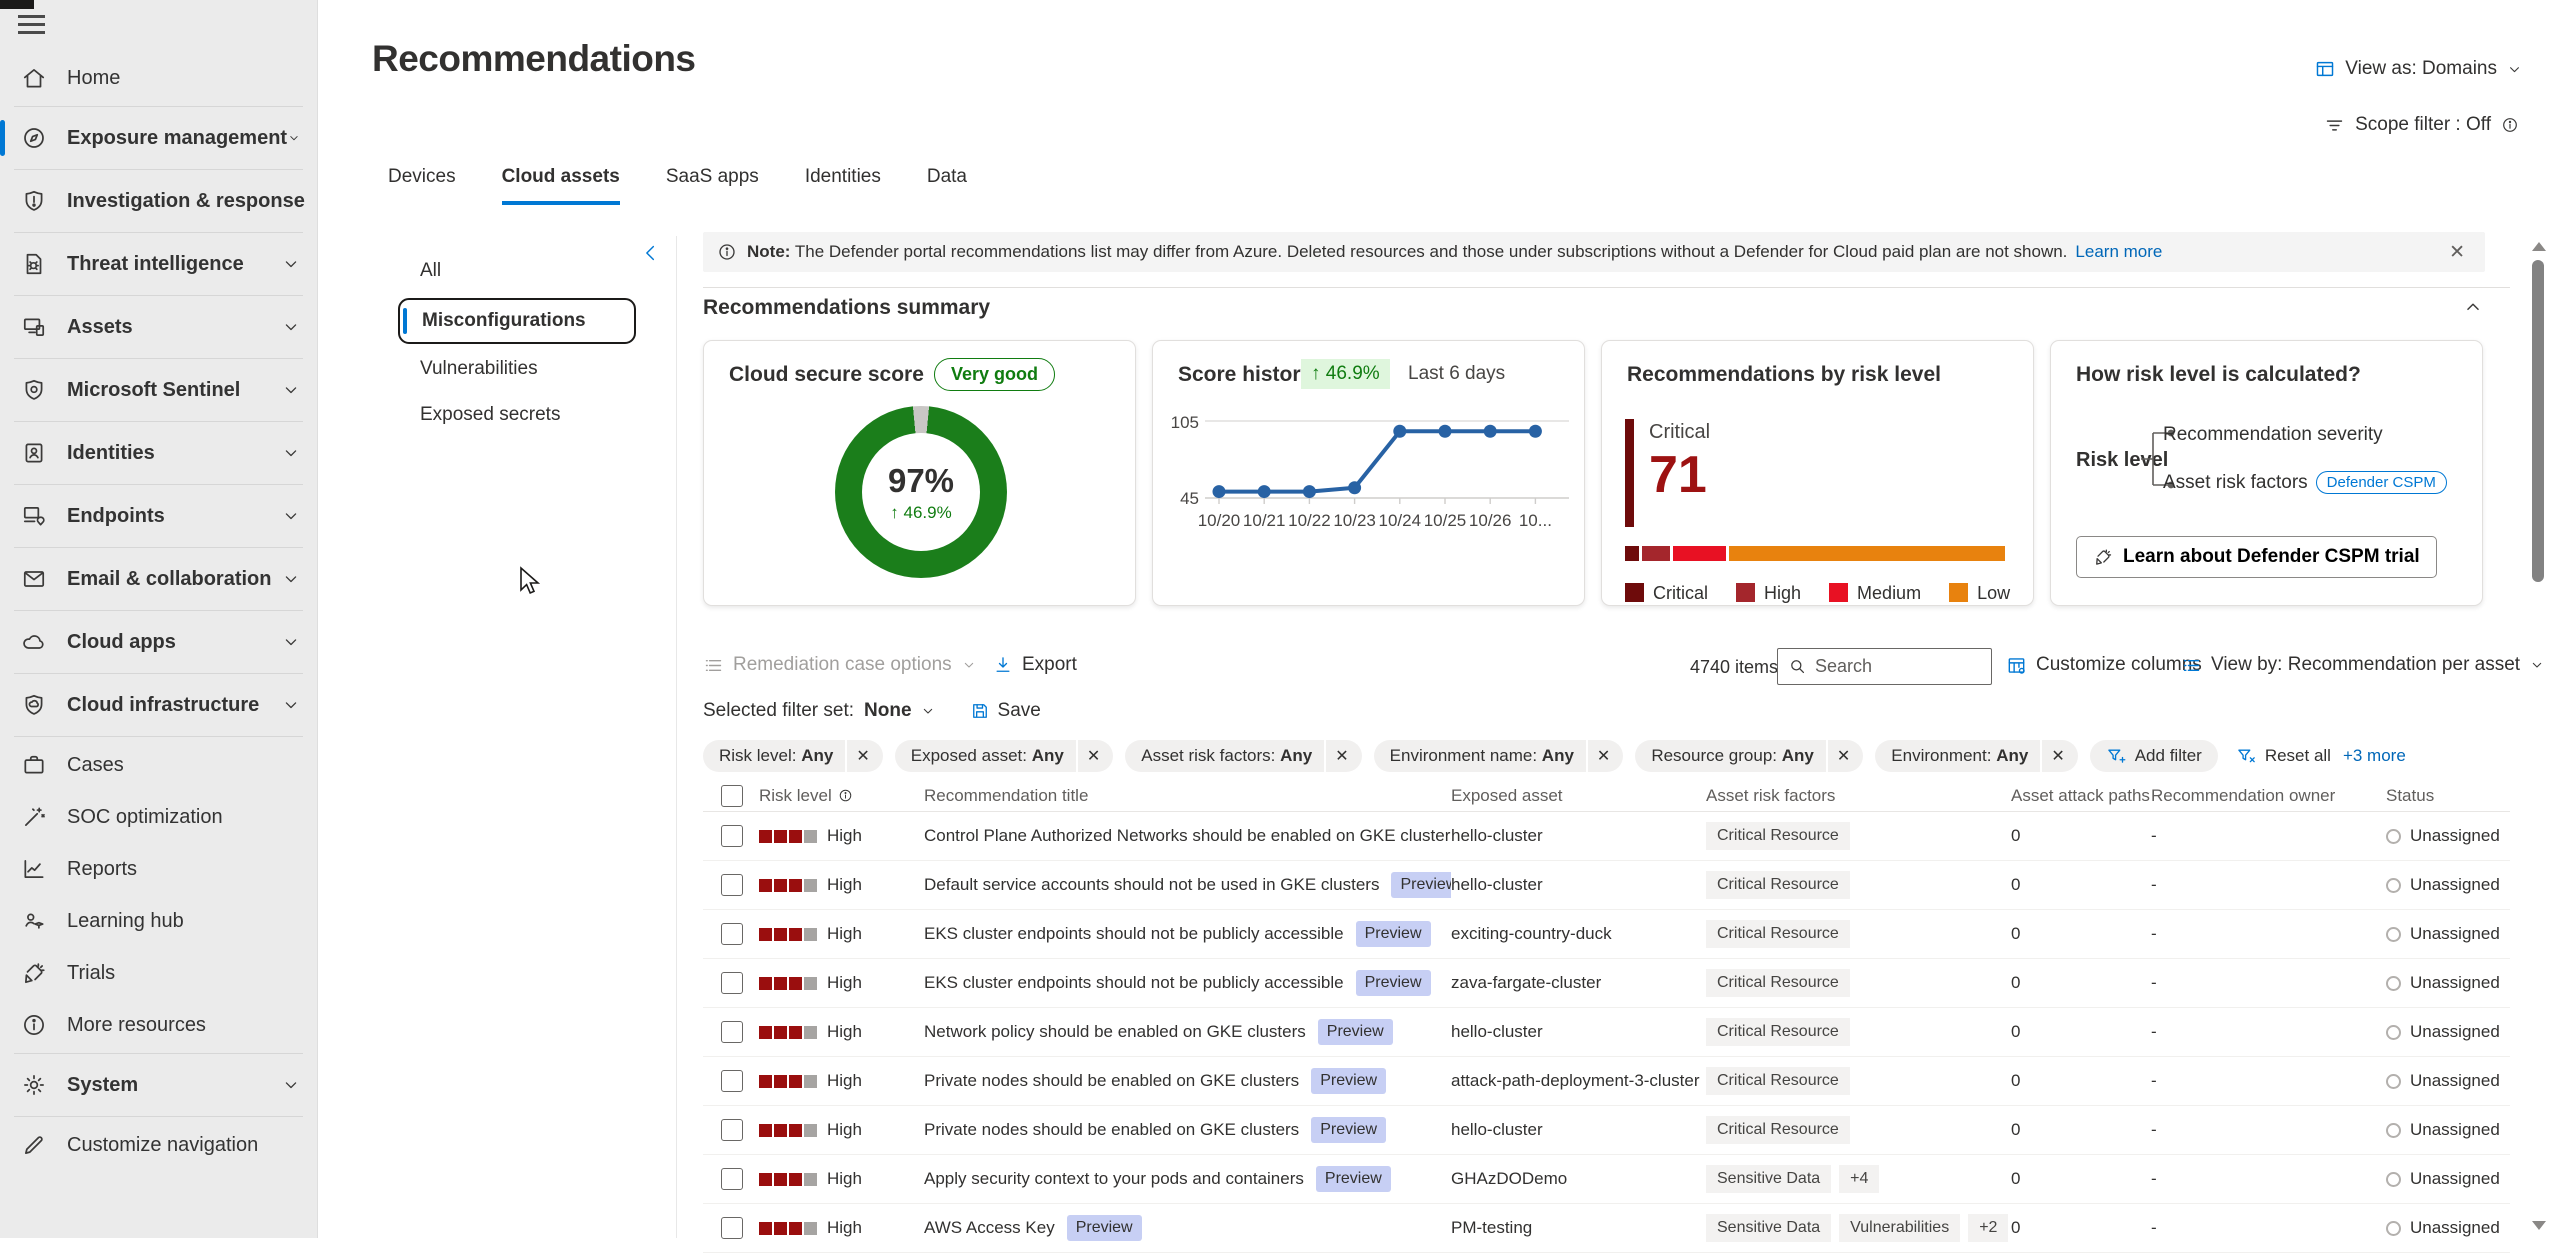 This screenshot has width=2549, height=1253. I want to click on learn-more-link: Learn more, so click(2118, 252).